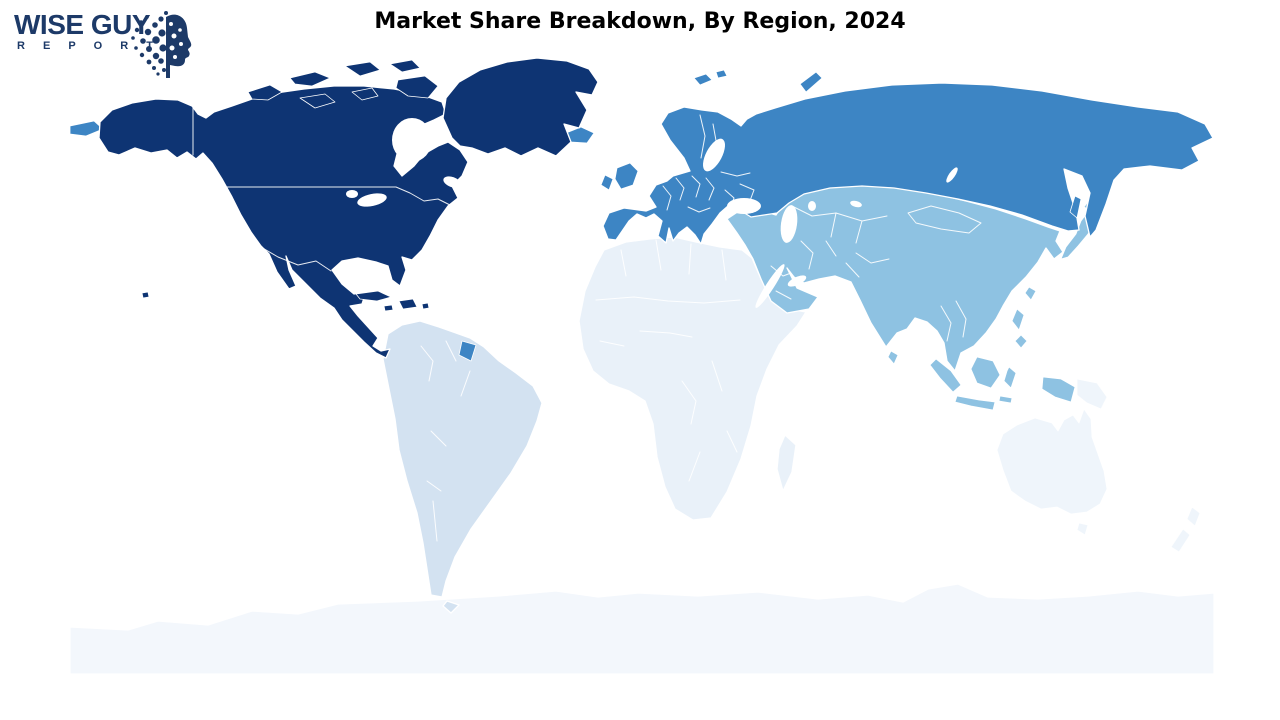  I want to click on region-oceania, so click(1098, 465).